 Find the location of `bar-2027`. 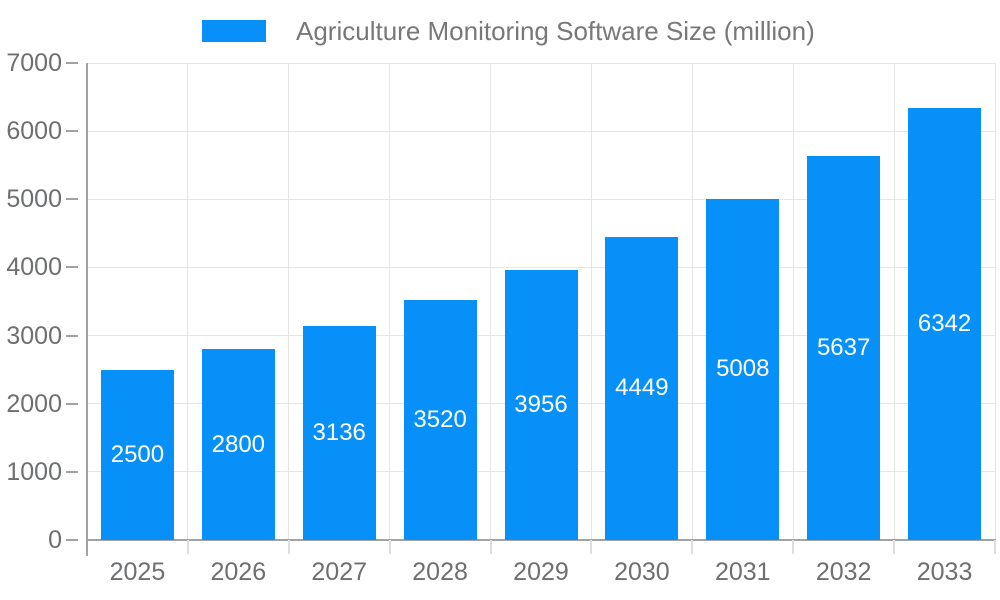

bar-2027 is located at coordinates (339, 433).